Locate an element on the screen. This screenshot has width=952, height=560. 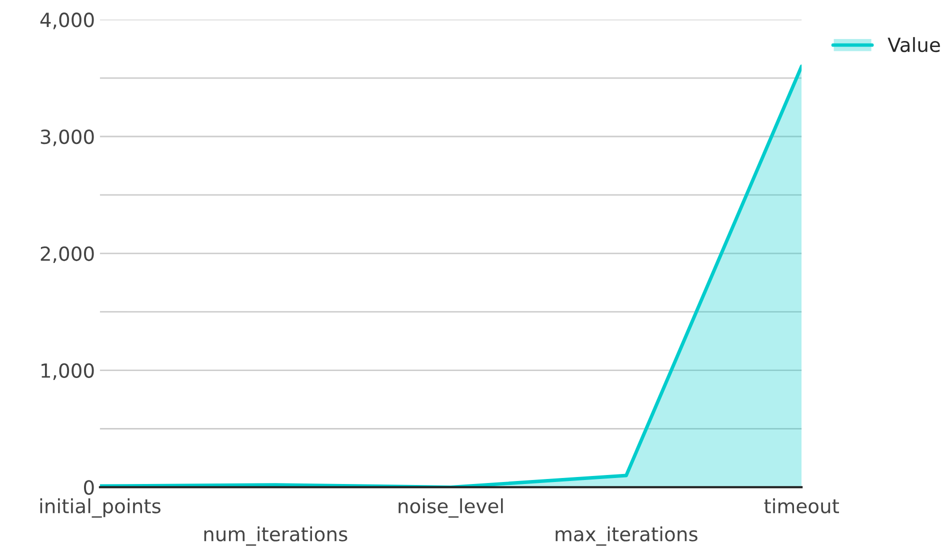
x-tick-label: initial_points is located at coordinates (100, 508).